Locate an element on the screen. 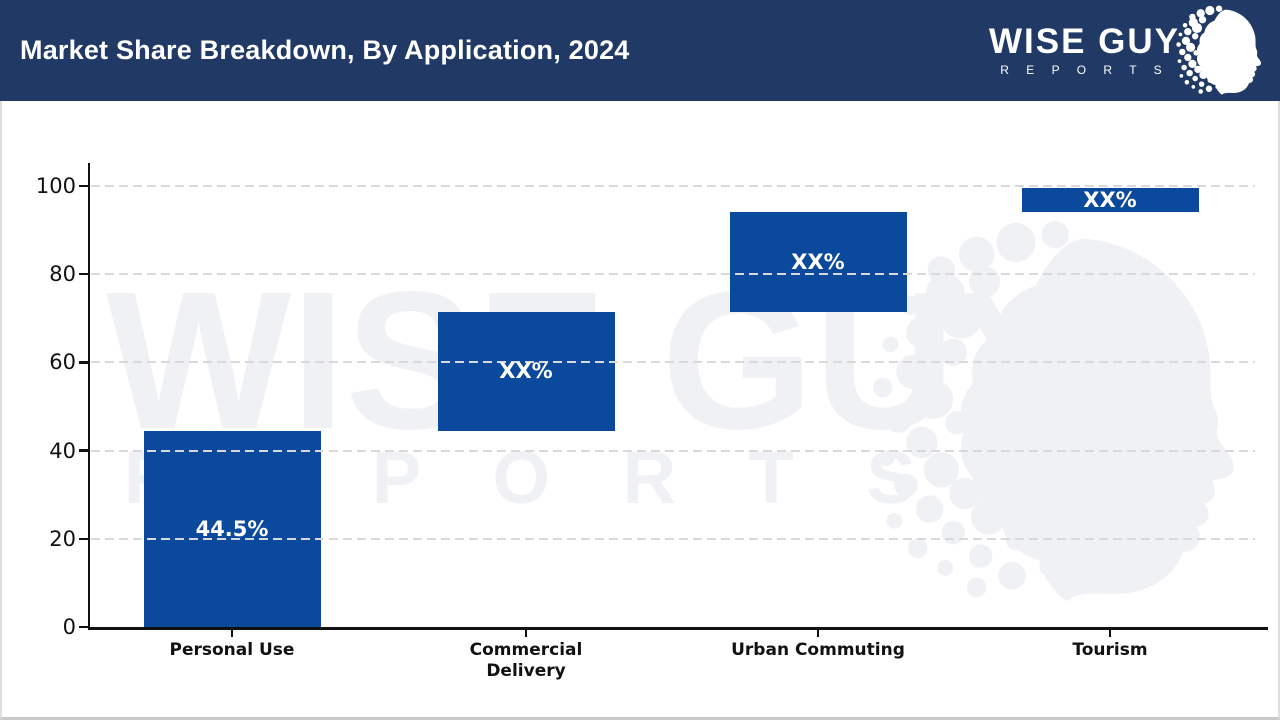  logo-name-text: WISE GUY is located at coordinates (1084, 41).